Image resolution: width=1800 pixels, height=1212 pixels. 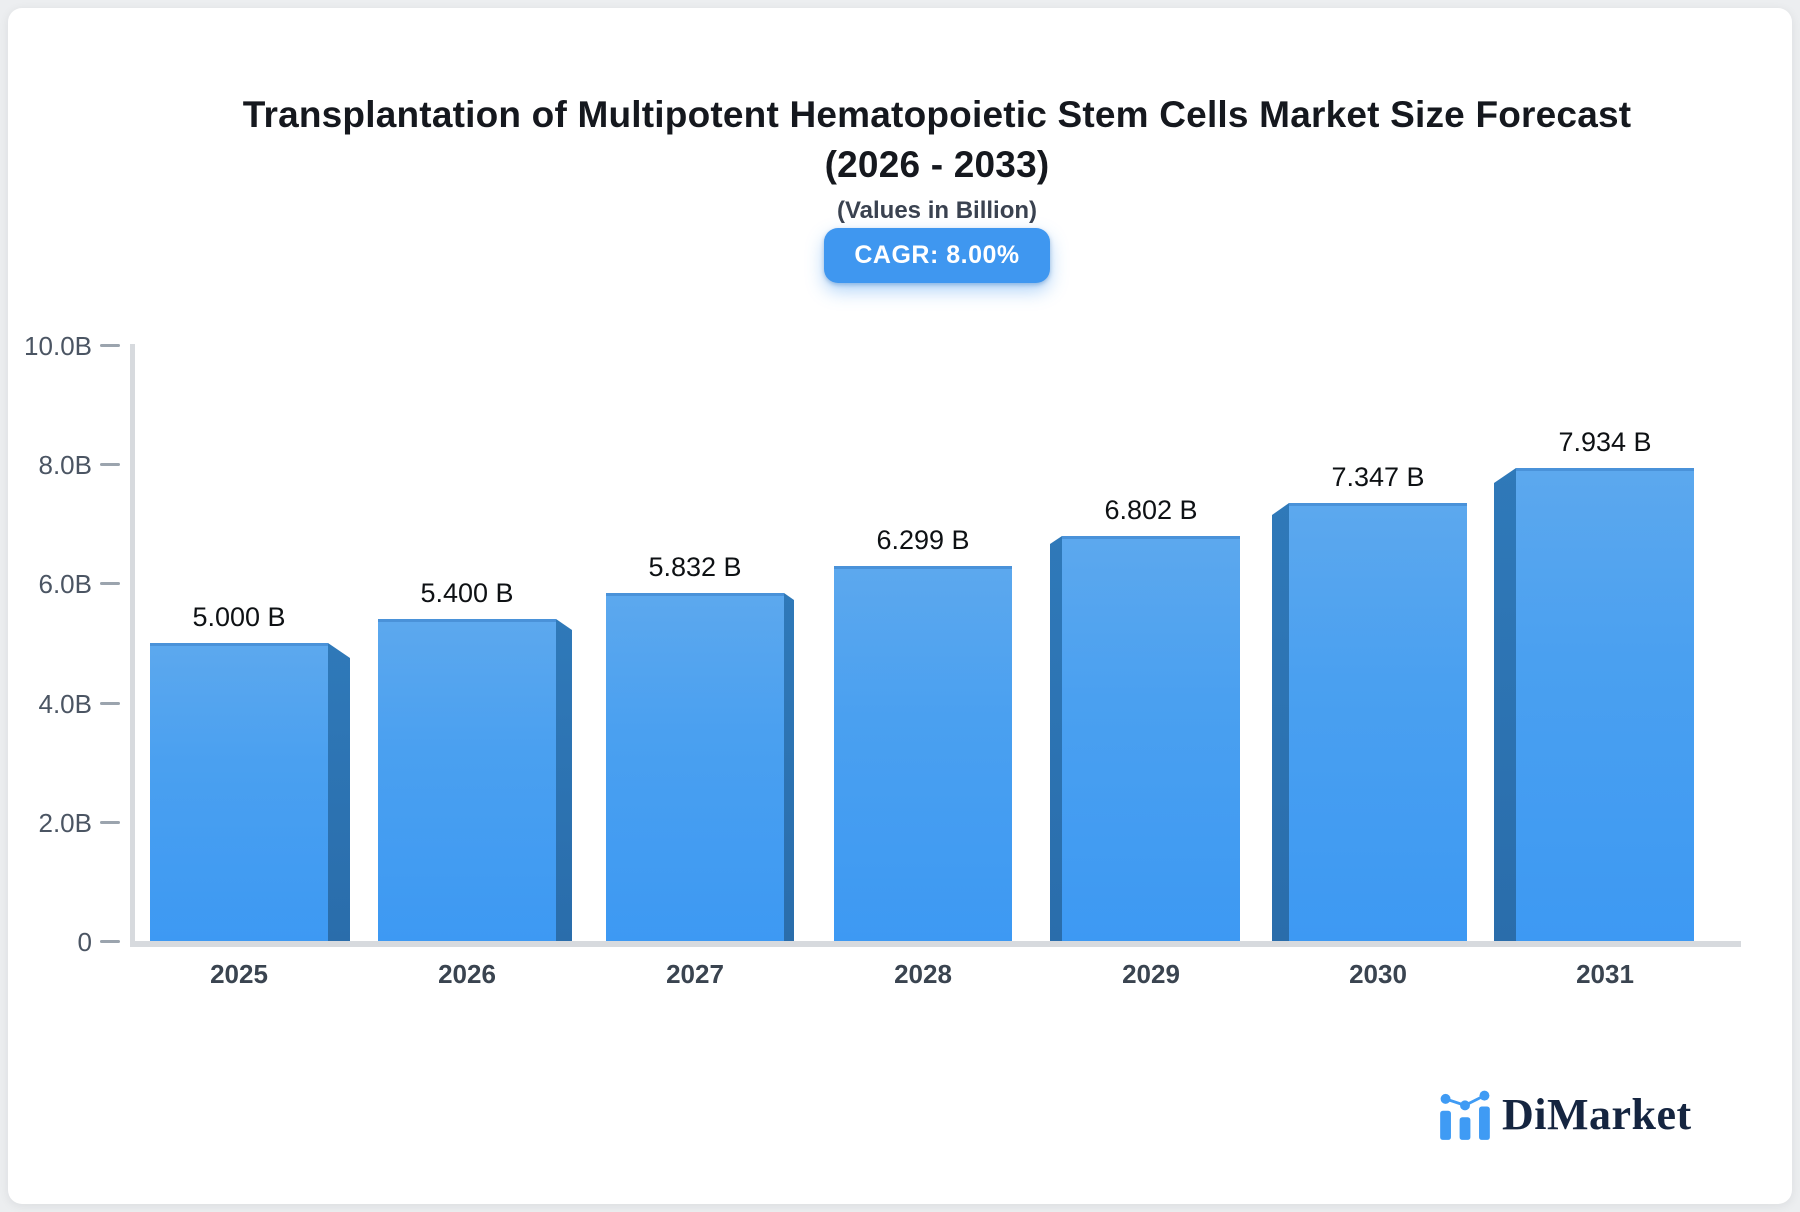 What do you see at coordinates (1605, 704) in the screenshot?
I see `bar-2031` at bounding box center [1605, 704].